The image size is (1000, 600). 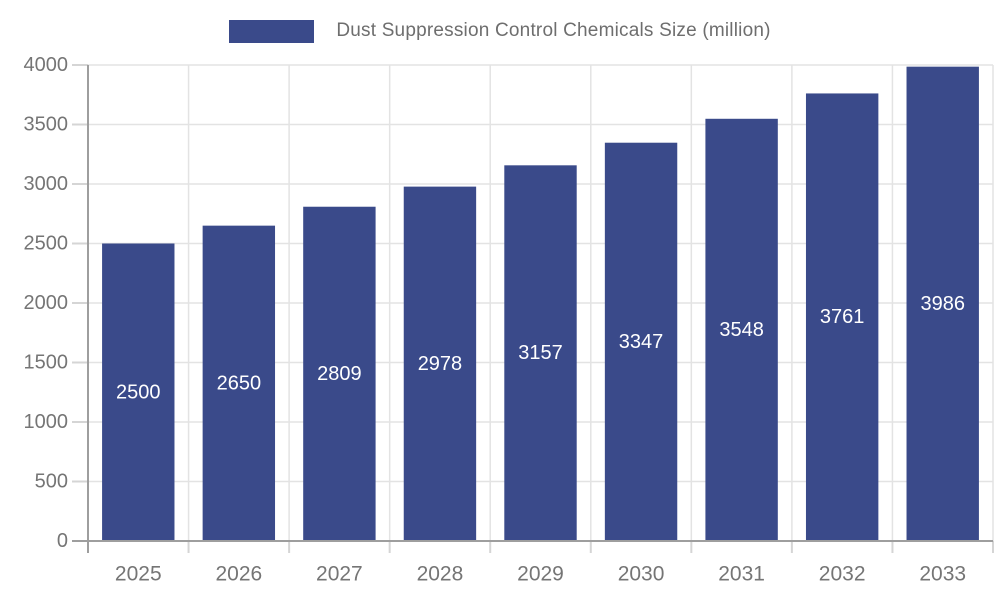 I want to click on legend-swatch, so click(x=272, y=31).